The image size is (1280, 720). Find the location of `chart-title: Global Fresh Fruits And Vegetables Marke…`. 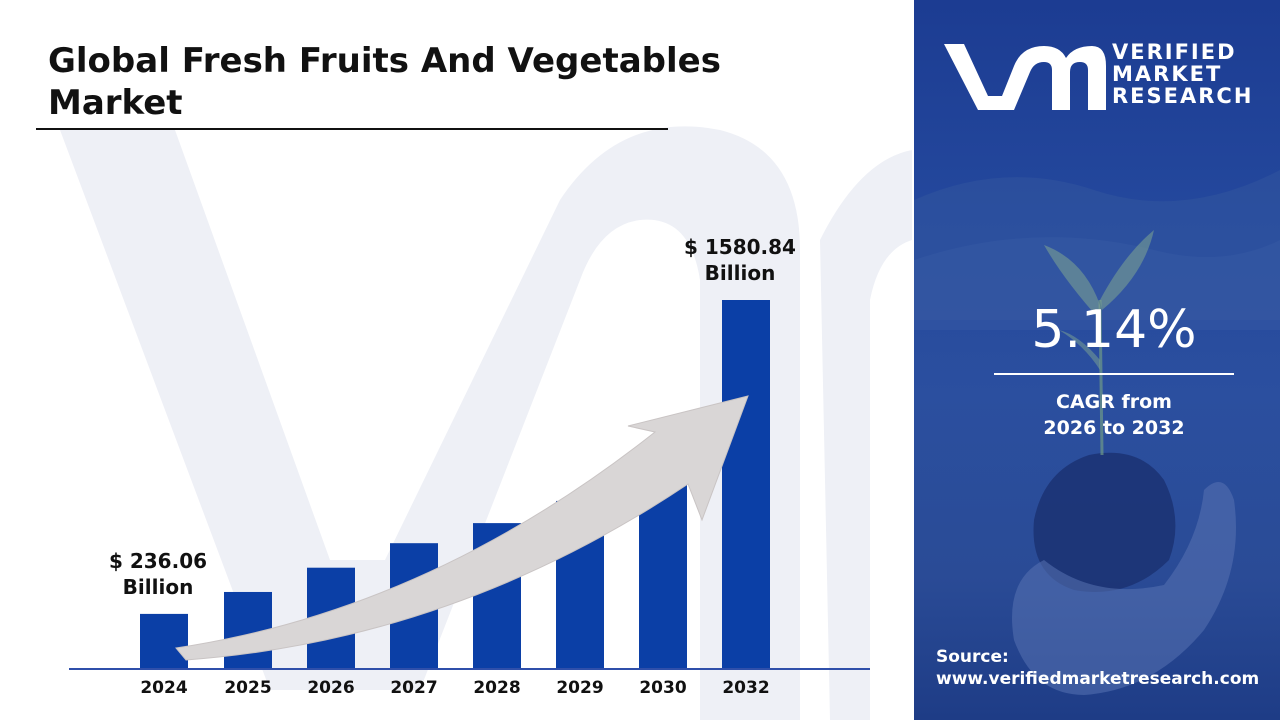

chart-title: Global Fresh Fruits And Vegetables Marke… is located at coordinates (384, 82).